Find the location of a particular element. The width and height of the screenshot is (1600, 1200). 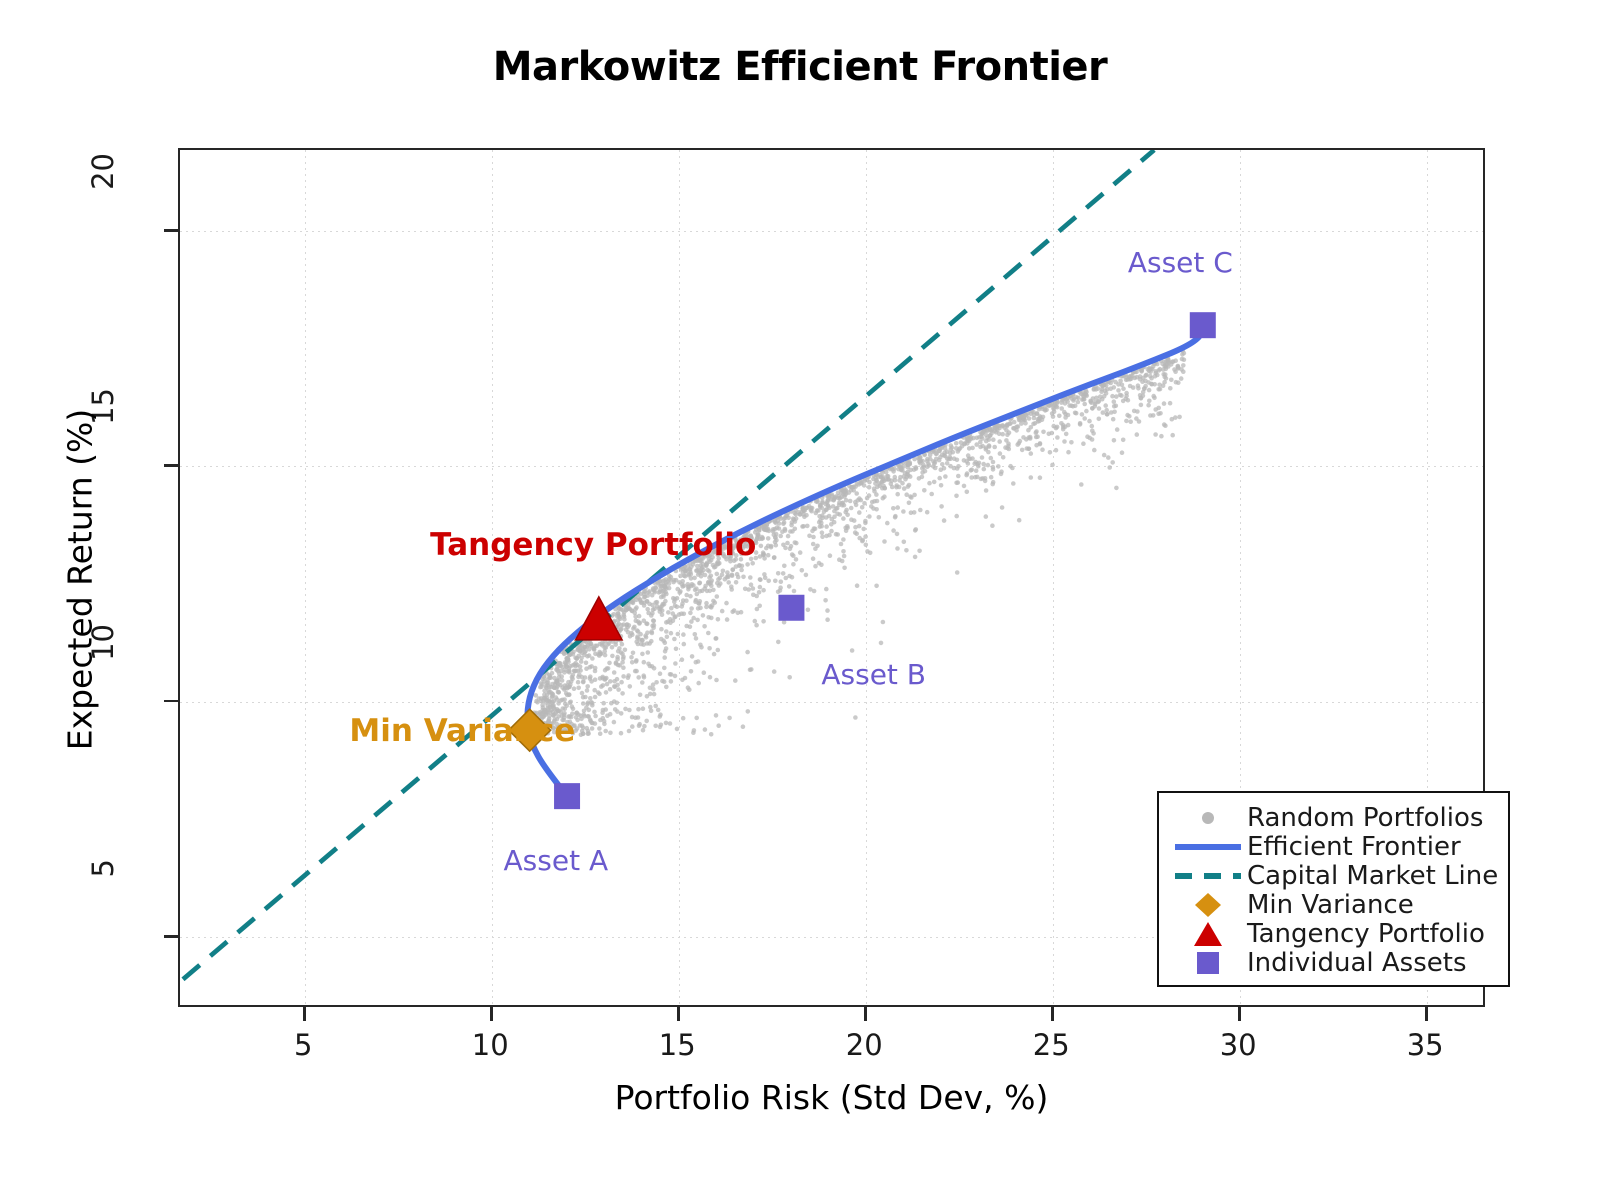

annotation-asset-a: Asset A is located at coordinates (556, 861).